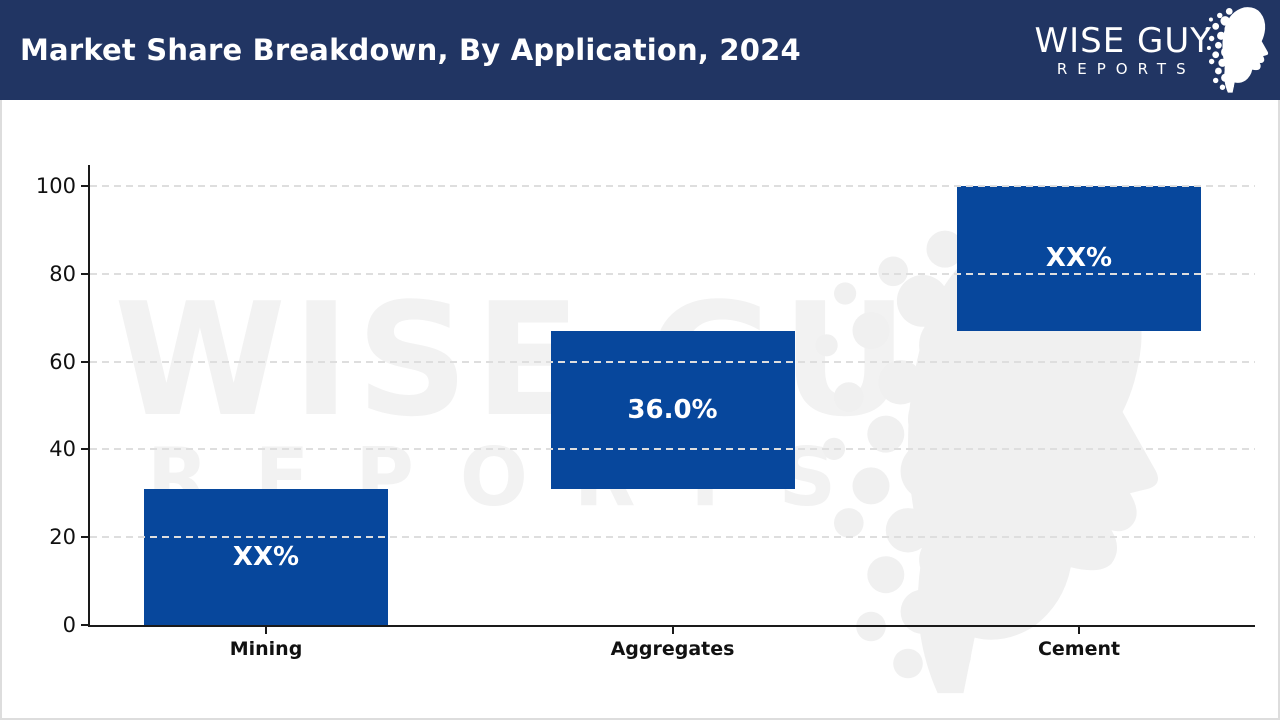 Image resolution: width=1280 pixels, height=720 pixels. I want to click on x-category-label: Mining, so click(266, 649).